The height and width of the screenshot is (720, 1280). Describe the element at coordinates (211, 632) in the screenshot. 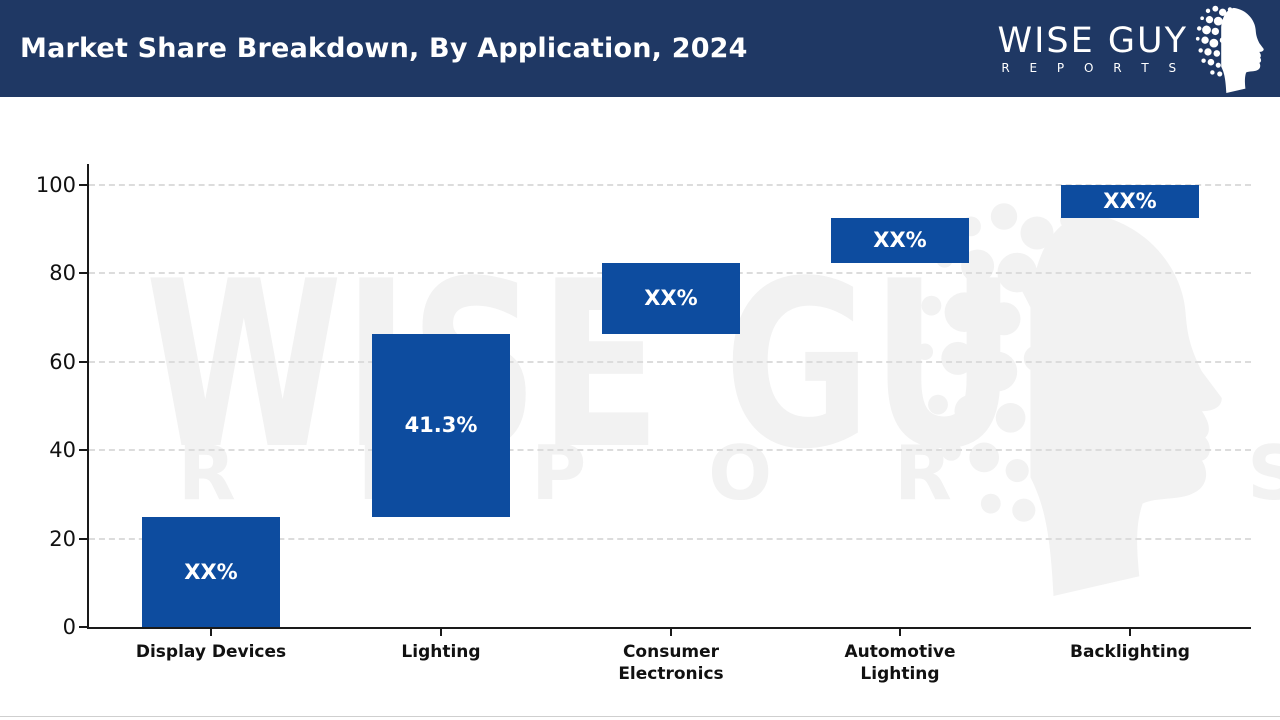

I see `x-tick-display-devices` at that location.